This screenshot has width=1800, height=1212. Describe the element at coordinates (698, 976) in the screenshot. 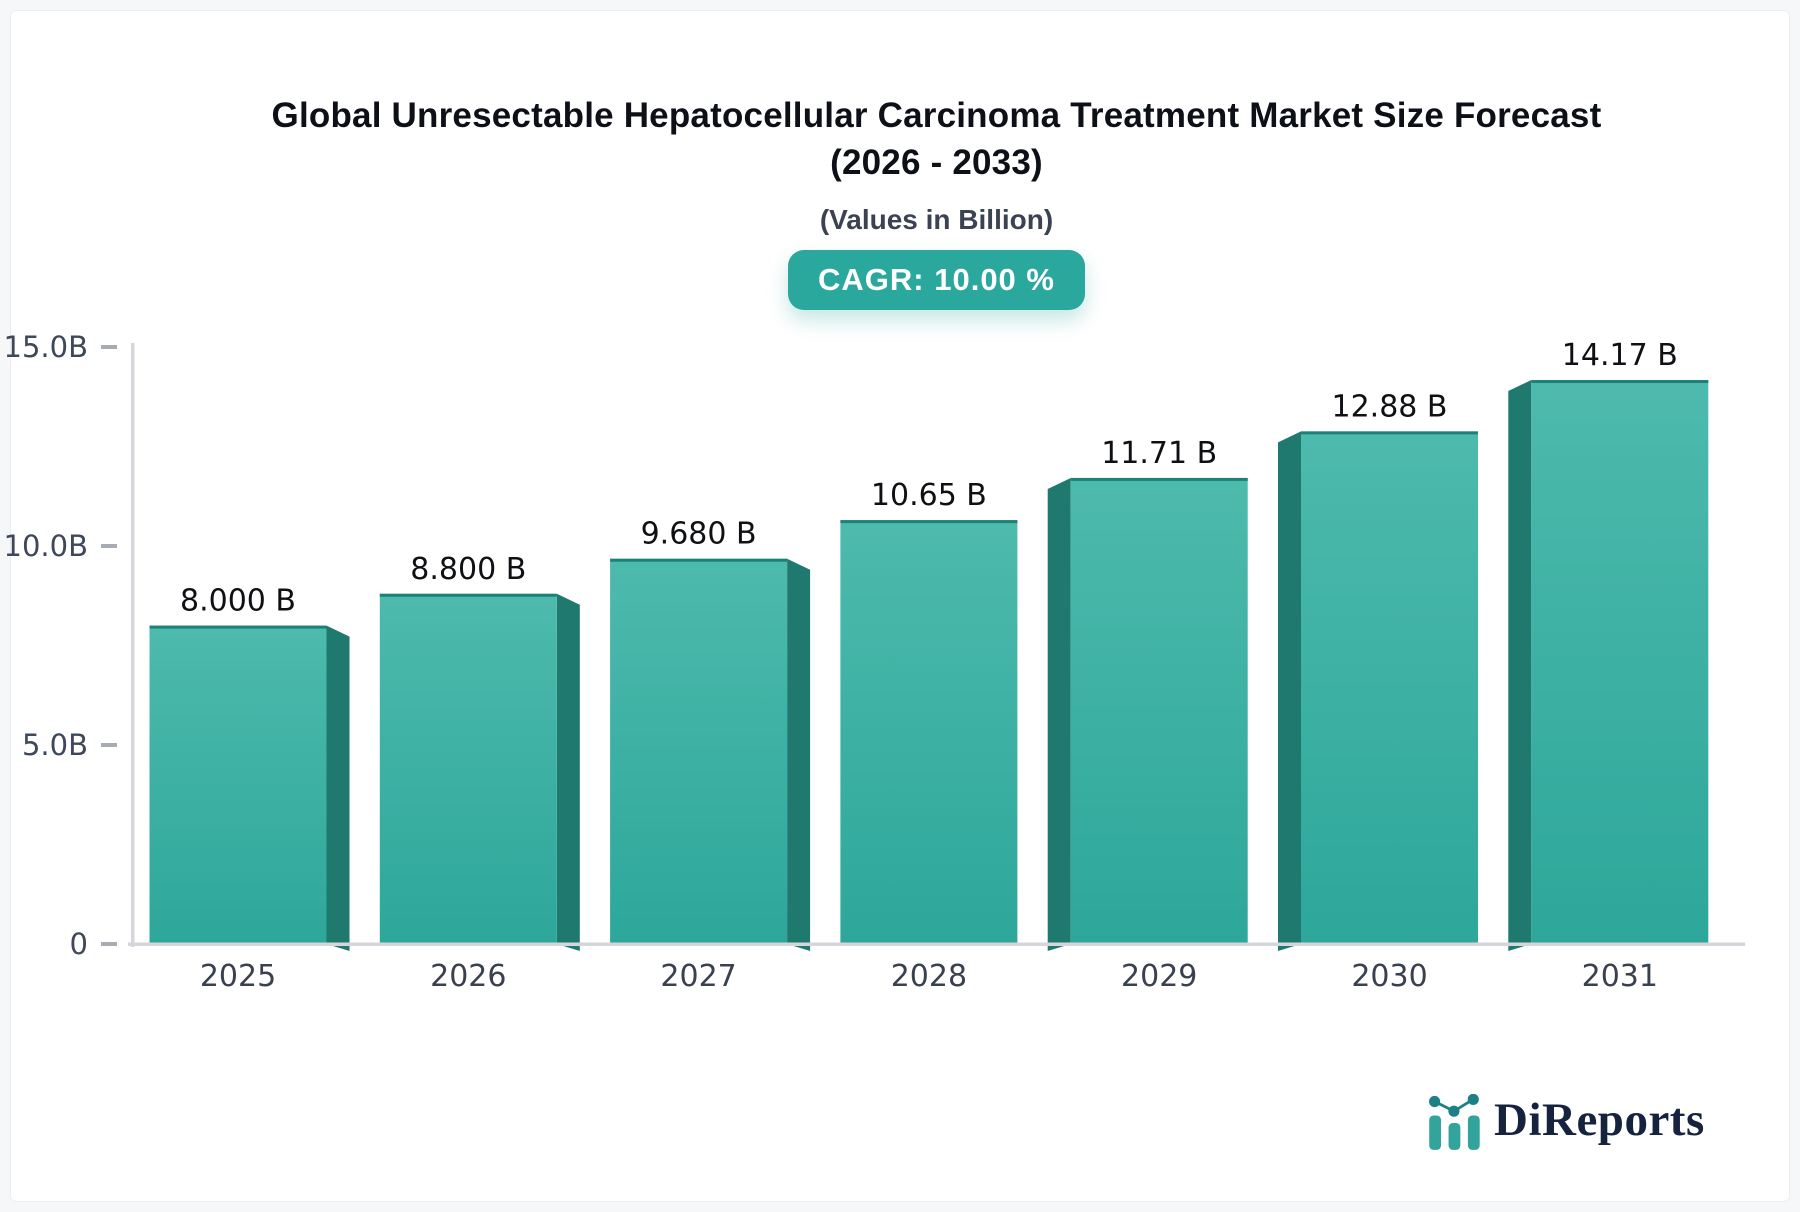

I see `x-axis-label: 2027` at that location.